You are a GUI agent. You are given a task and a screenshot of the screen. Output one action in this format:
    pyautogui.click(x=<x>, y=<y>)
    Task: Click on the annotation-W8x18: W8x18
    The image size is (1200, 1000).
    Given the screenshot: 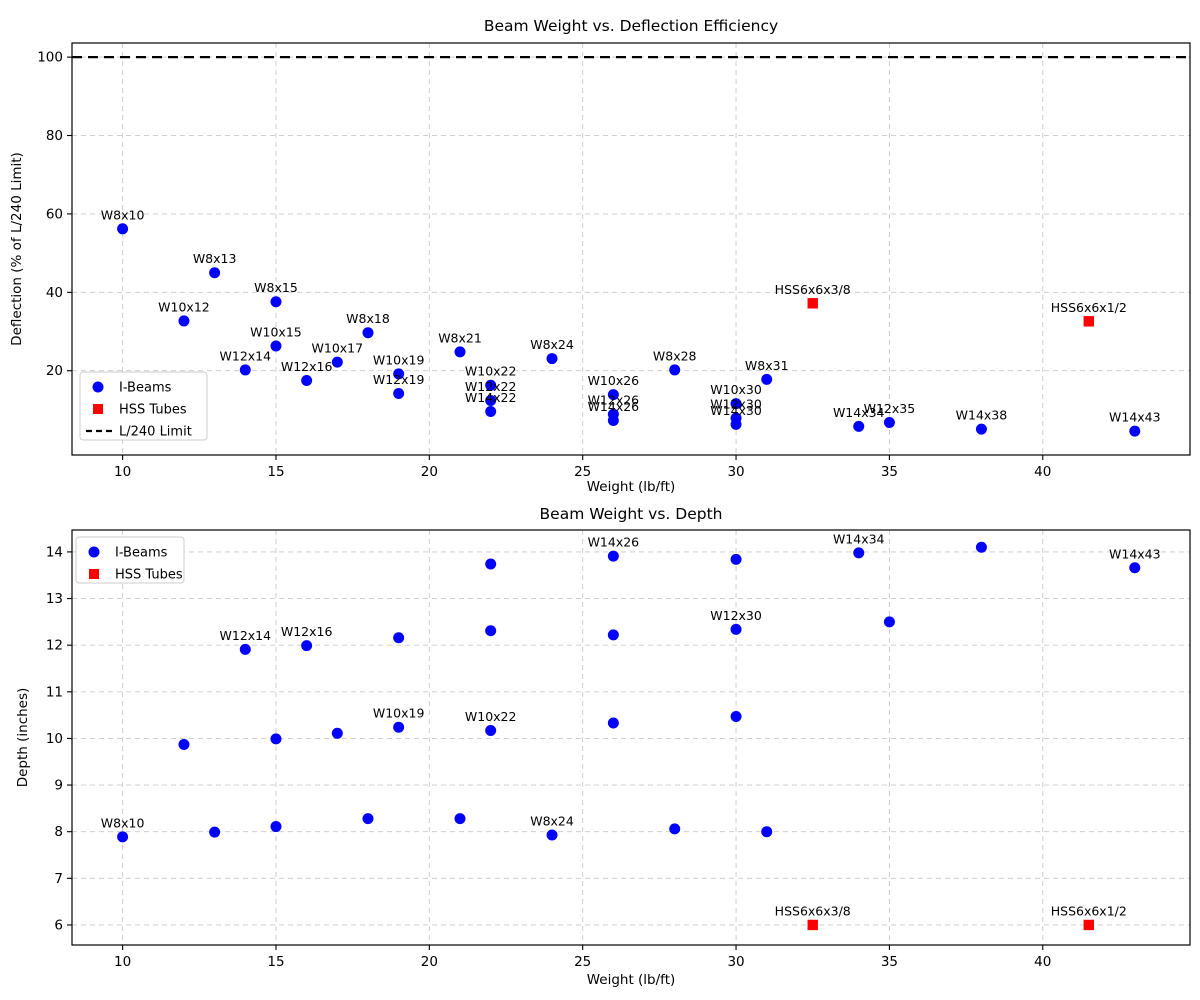 What is the action you would take?
    pyautogui.click(x=368, y=318)
    